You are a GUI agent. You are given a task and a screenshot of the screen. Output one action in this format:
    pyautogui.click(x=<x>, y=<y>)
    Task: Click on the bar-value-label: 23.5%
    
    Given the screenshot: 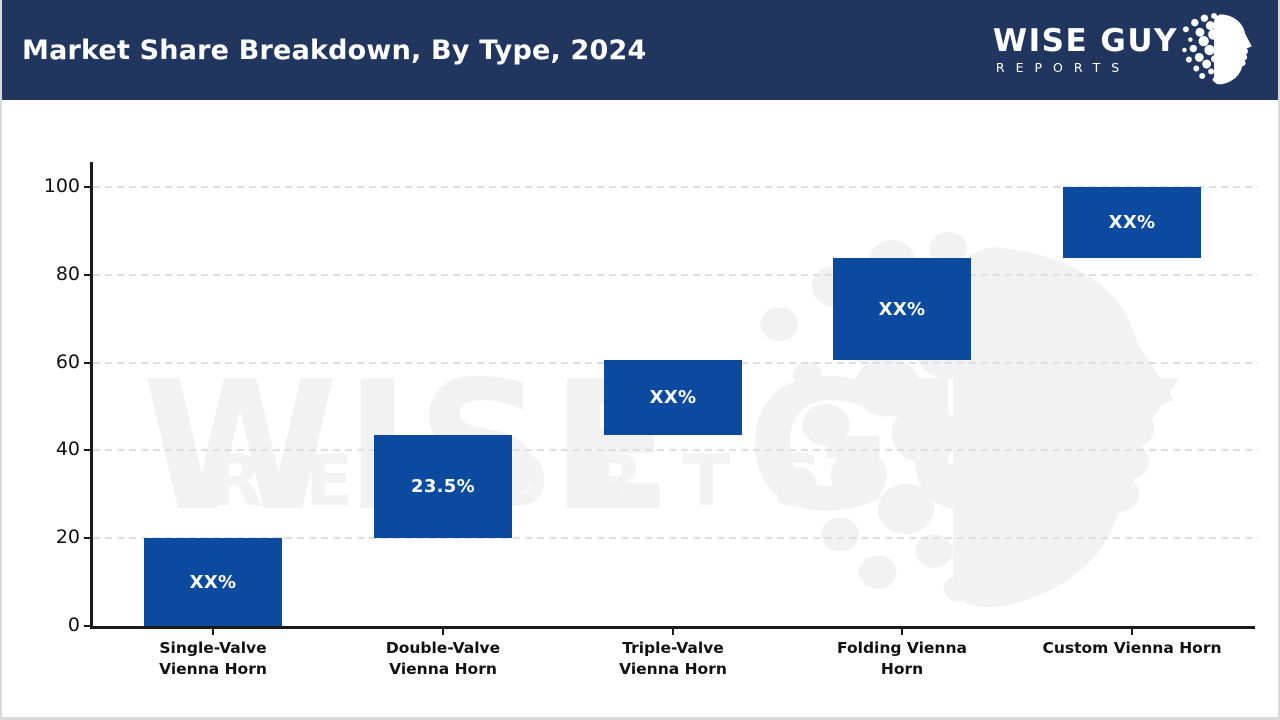 What is the action you would take?
    pyautogui.click(x=443, y=487)
    